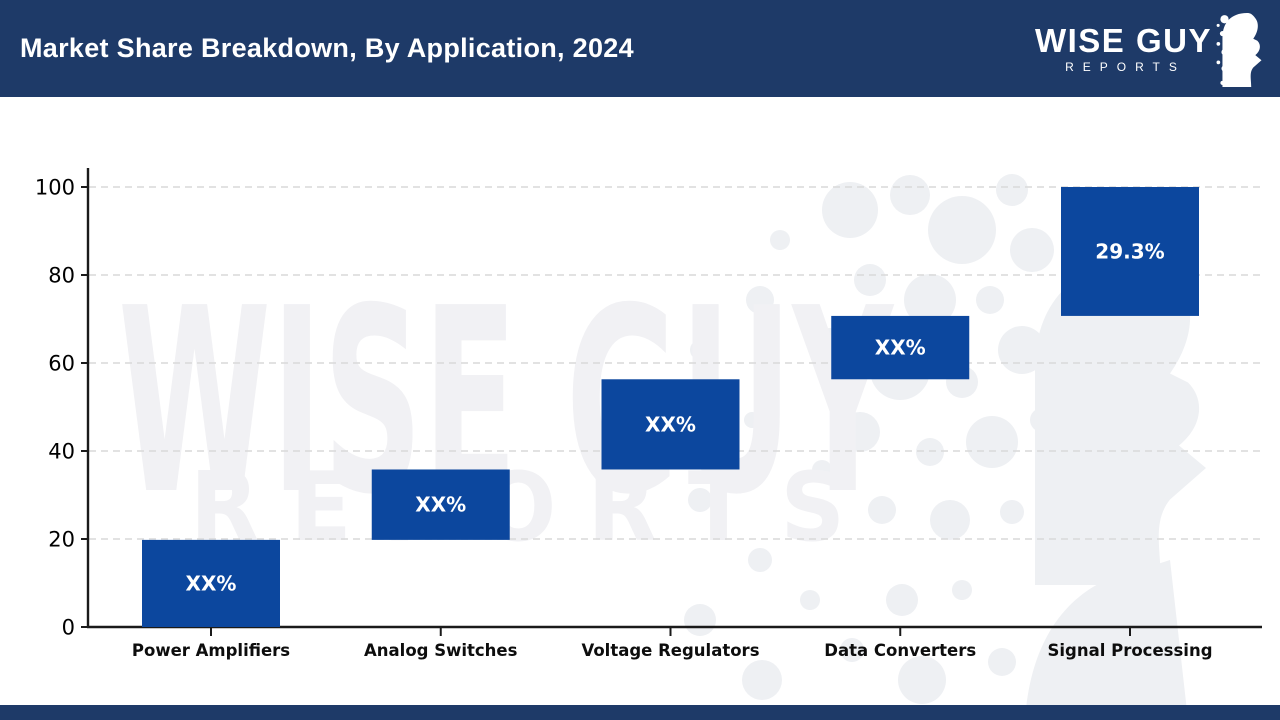 The width and height of the screenshot is (1280, 720). What do you see at coordinates (441, 650) in the screenshot?
I see `category-label: Analog Switches` at bounding box center [441, 650].